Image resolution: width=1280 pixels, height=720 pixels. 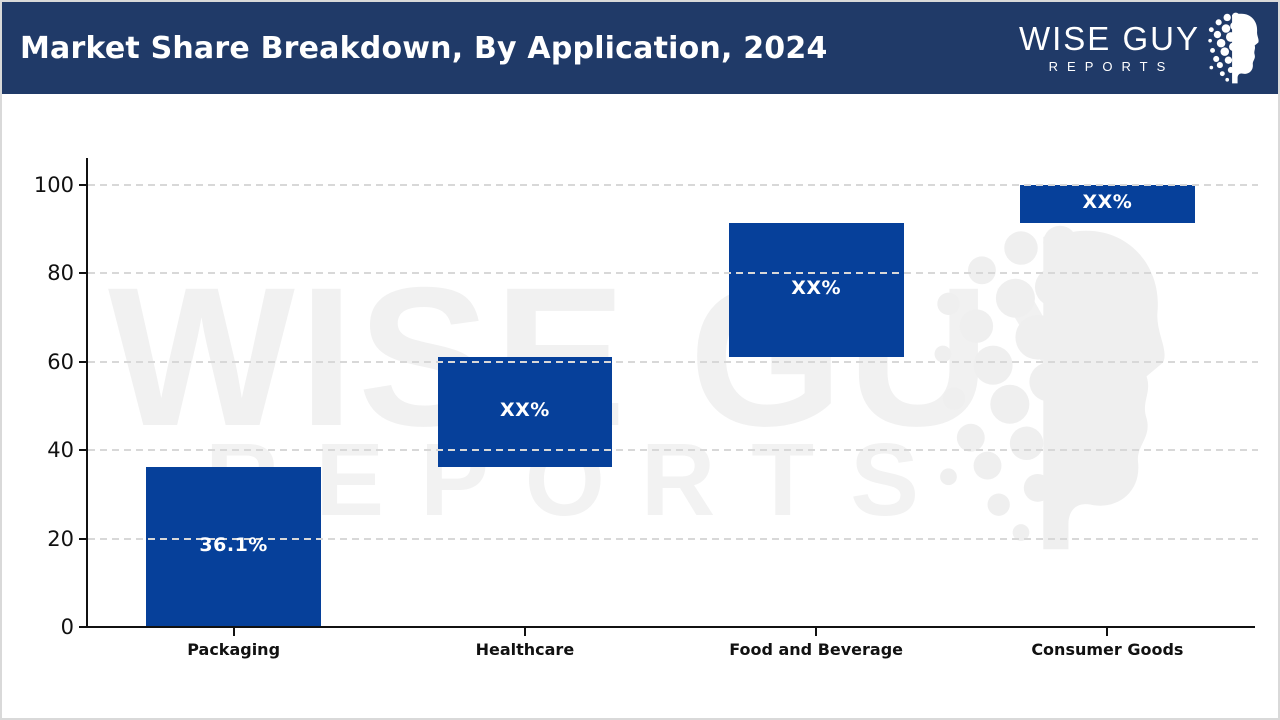 I want to click on bar-consumer-goods, so click(x=1107, y=204).